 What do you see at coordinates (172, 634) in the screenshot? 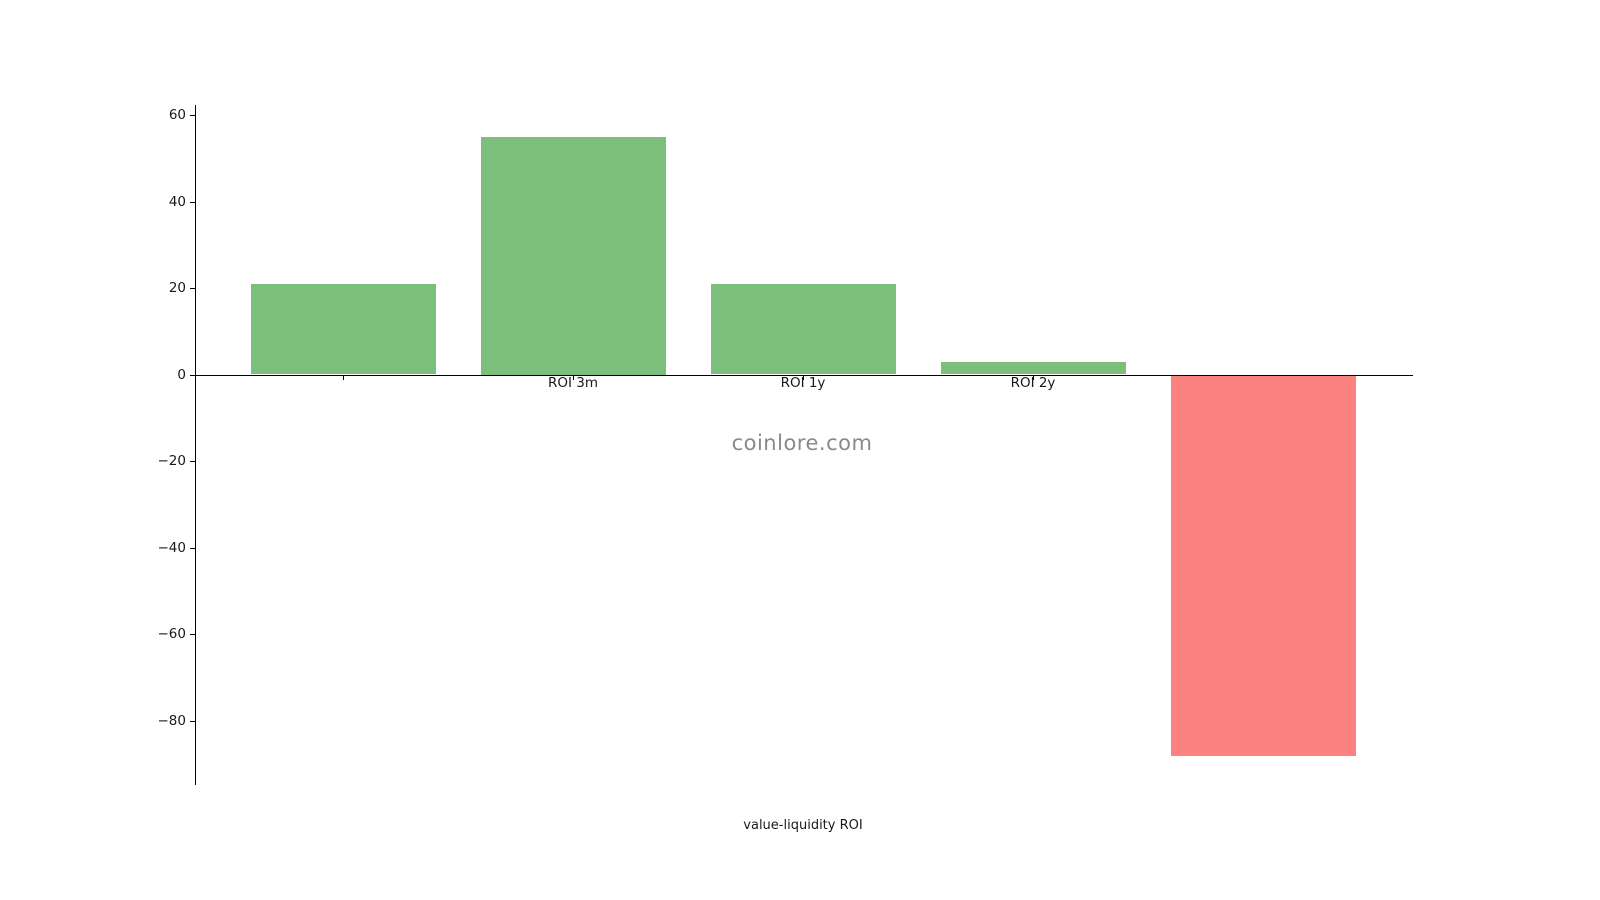
I see `y-tick-label: −60` at bounding box center [172, 634].